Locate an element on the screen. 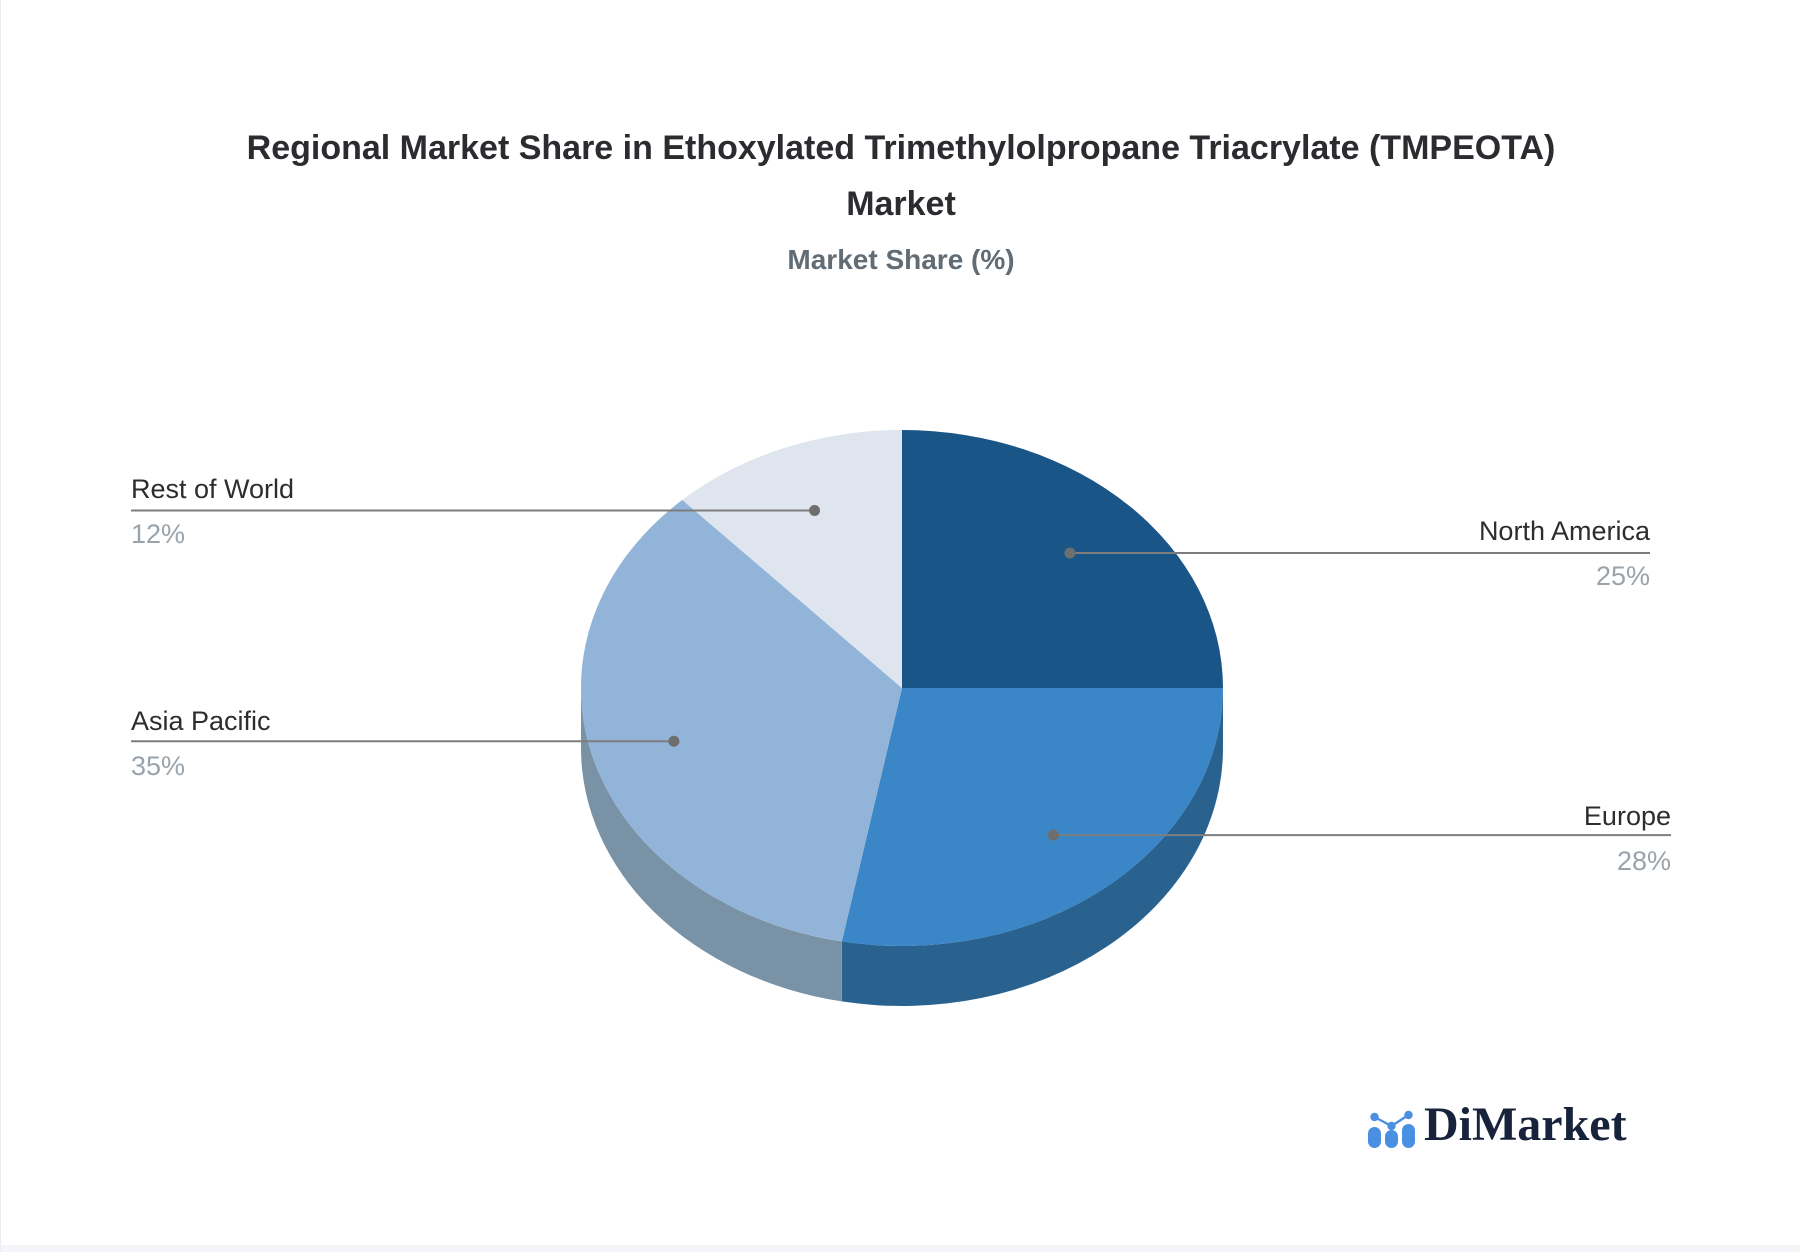  pie-label-name: Rest of World is located at coordinates (213, 489).